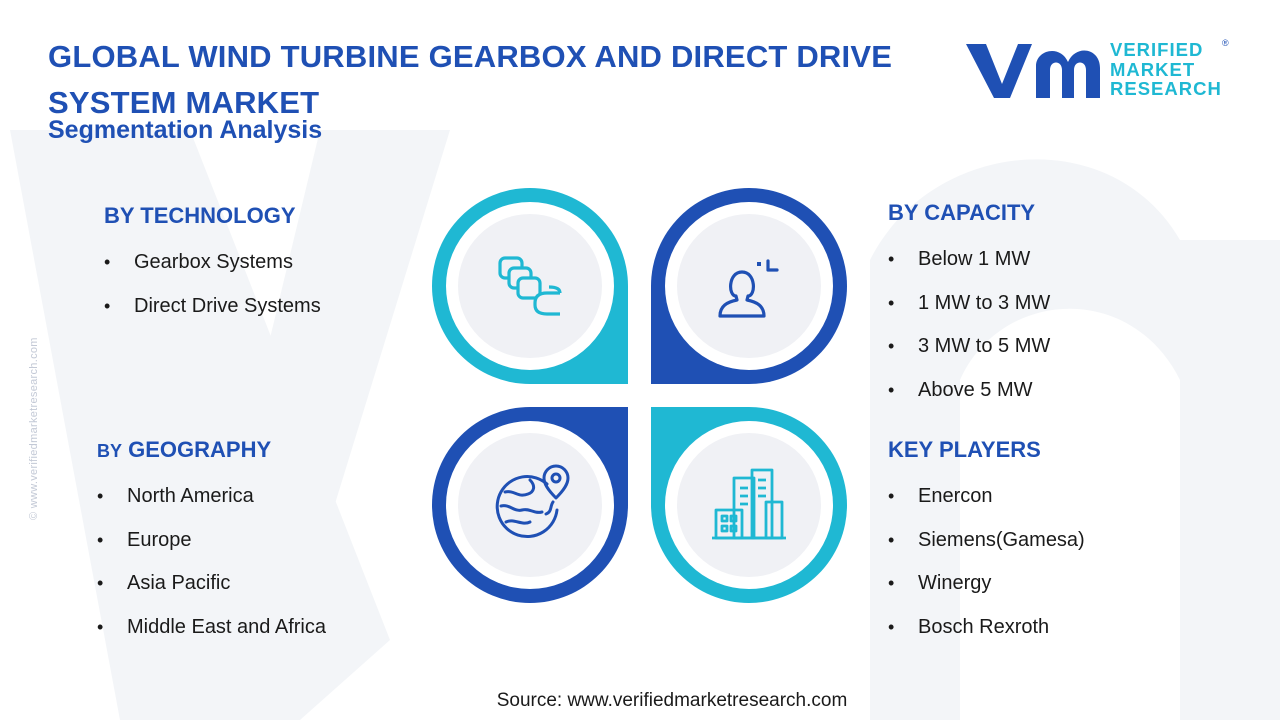  Describe the element at coordinates (969, 400) in the screenshot. I see `list-item: Above 5 MW` at that location.